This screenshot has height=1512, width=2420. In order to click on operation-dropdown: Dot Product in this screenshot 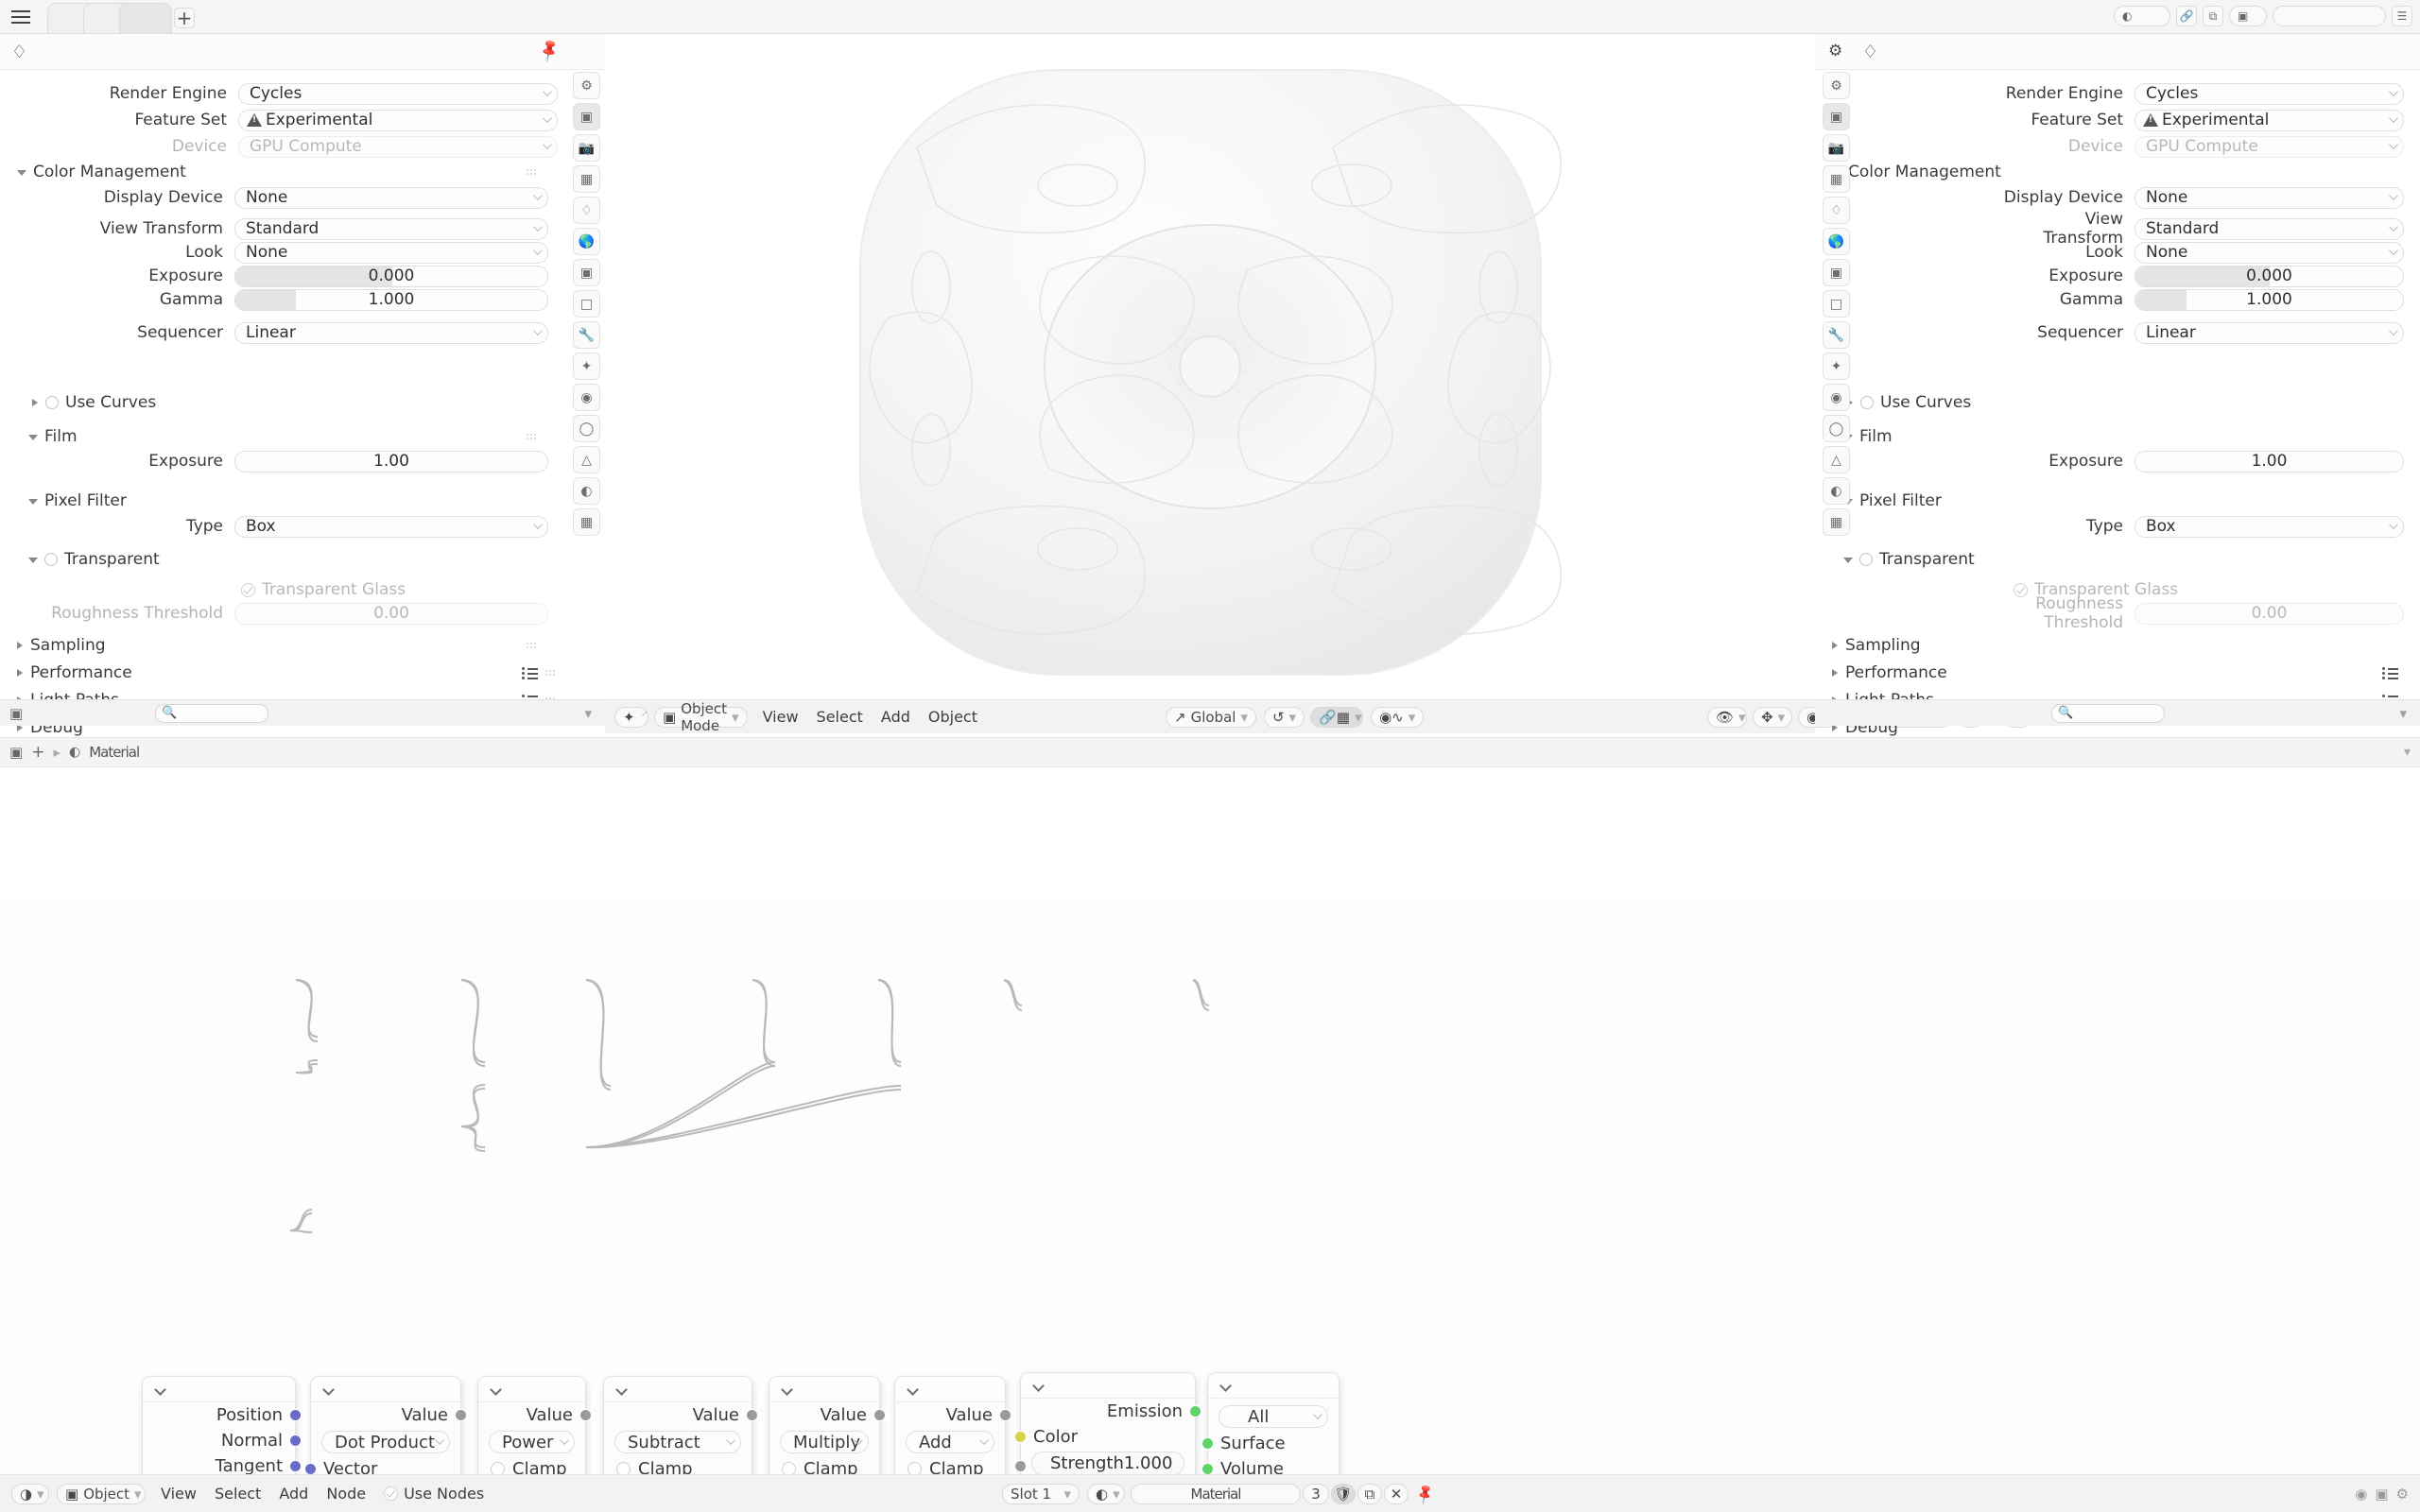, I will do `click(385, 1442)`.